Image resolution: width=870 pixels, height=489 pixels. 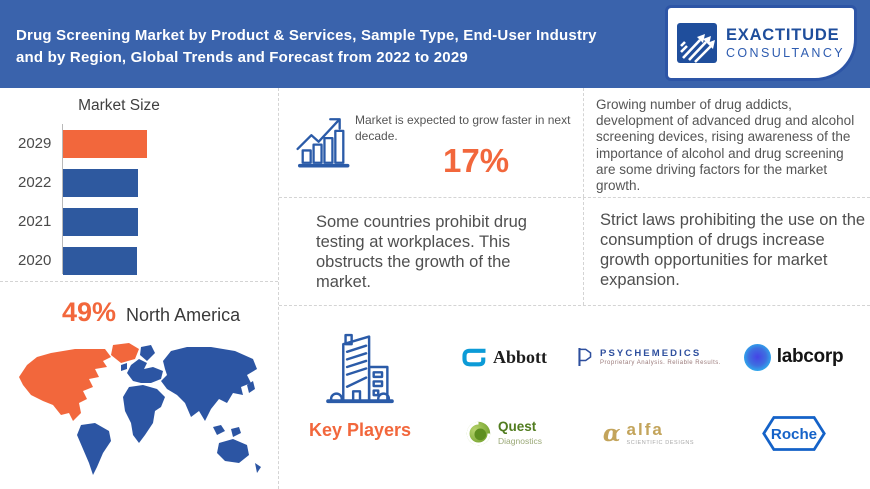 I want to click on market-size-row: 2022, so click(x=143, y=182).